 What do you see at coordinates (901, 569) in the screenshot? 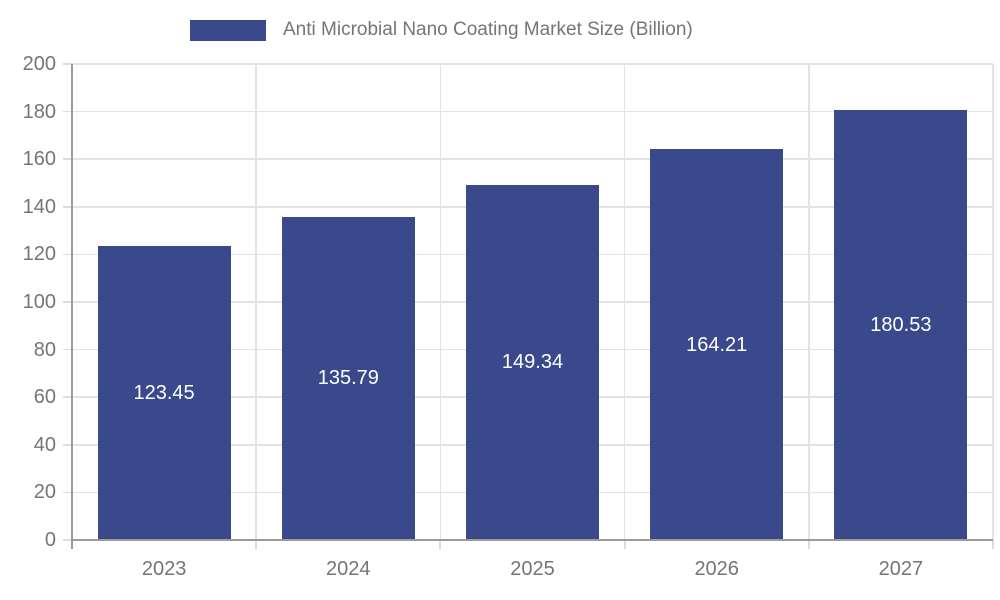
I see `x-tick-label: 2027` at bounding box center [901, 569].